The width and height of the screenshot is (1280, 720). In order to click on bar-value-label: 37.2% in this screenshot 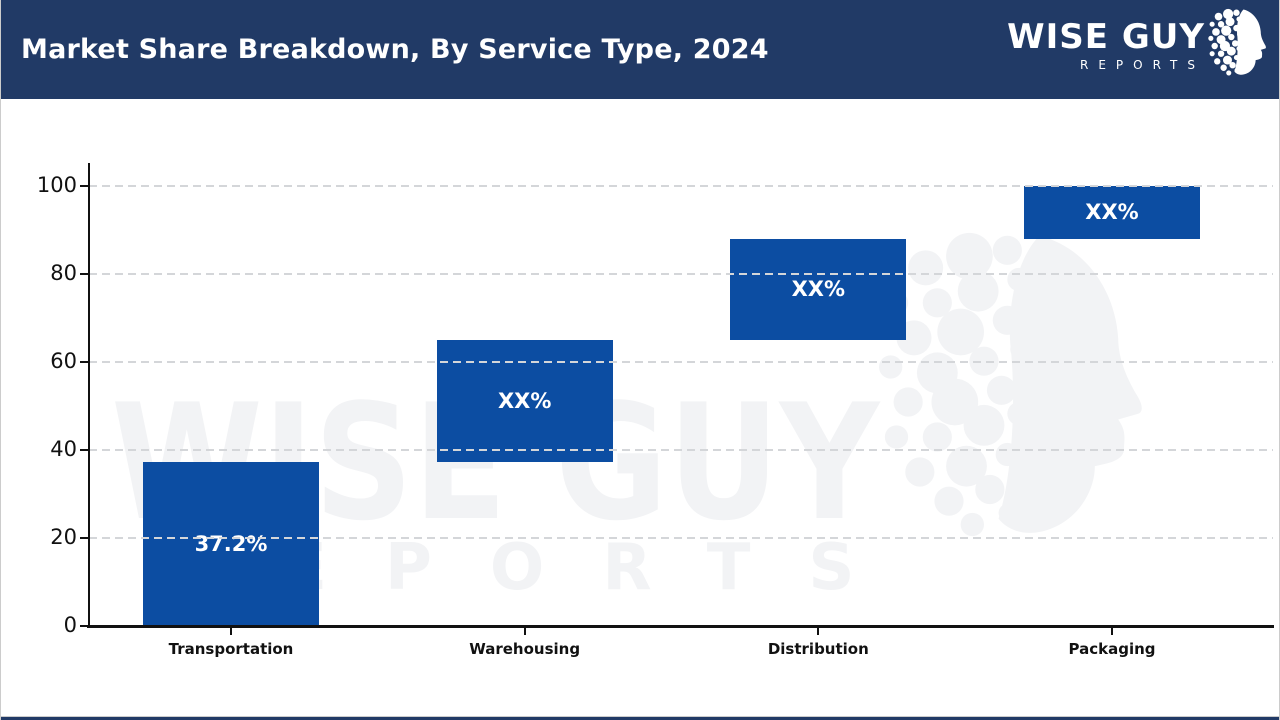, I will do `click(231, 544)`.